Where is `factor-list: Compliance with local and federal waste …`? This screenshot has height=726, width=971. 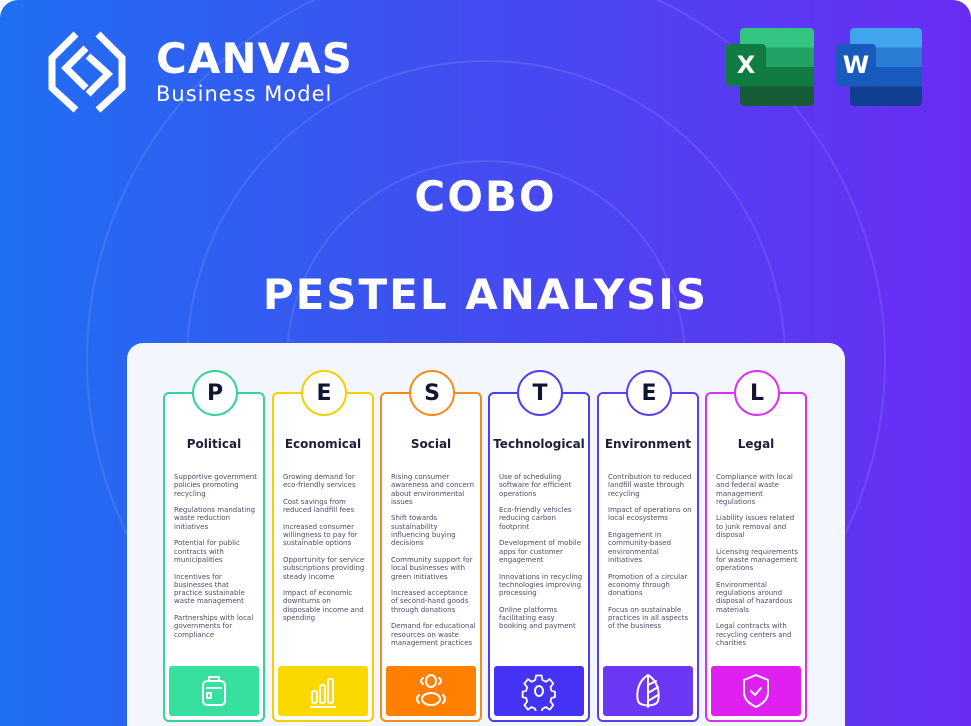 factor-list: Compliance with local and federal waste … is located at coordinates (758, 564).